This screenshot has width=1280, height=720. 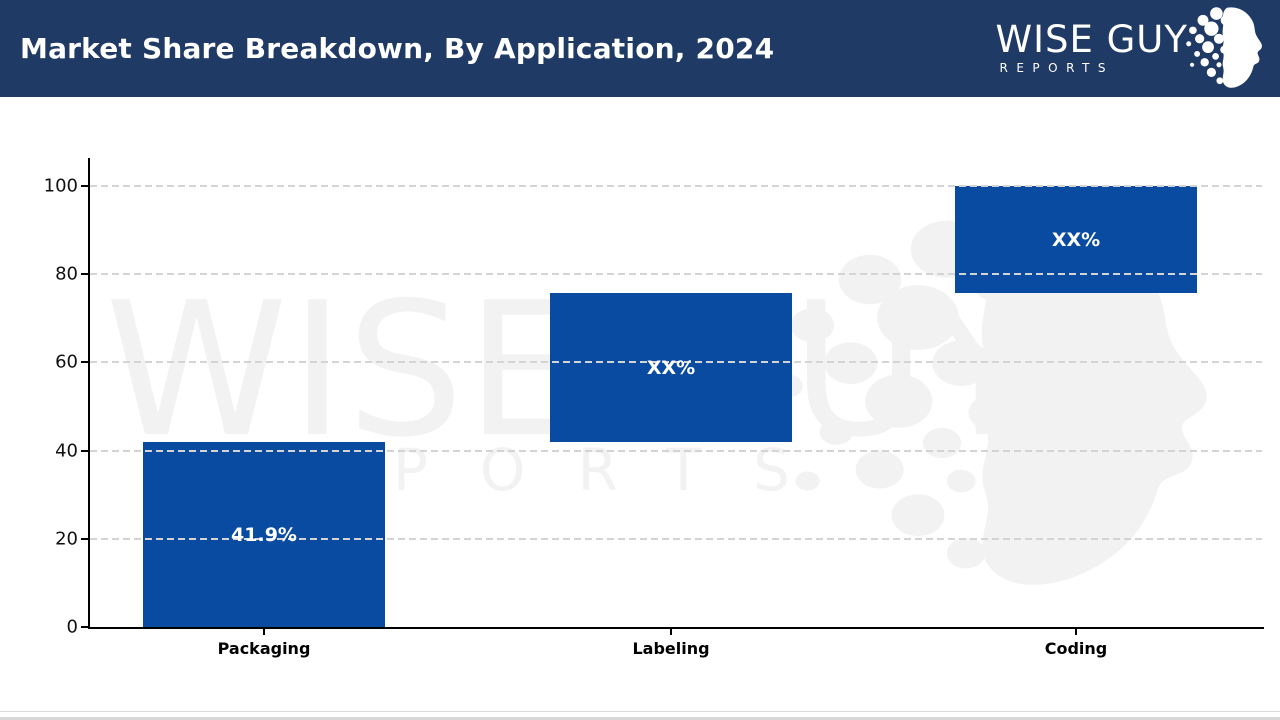 What do you see at coordinates (66, 362) in the screenshot?
I see `y-tick-label: 60` at bounding box center [66, 362].